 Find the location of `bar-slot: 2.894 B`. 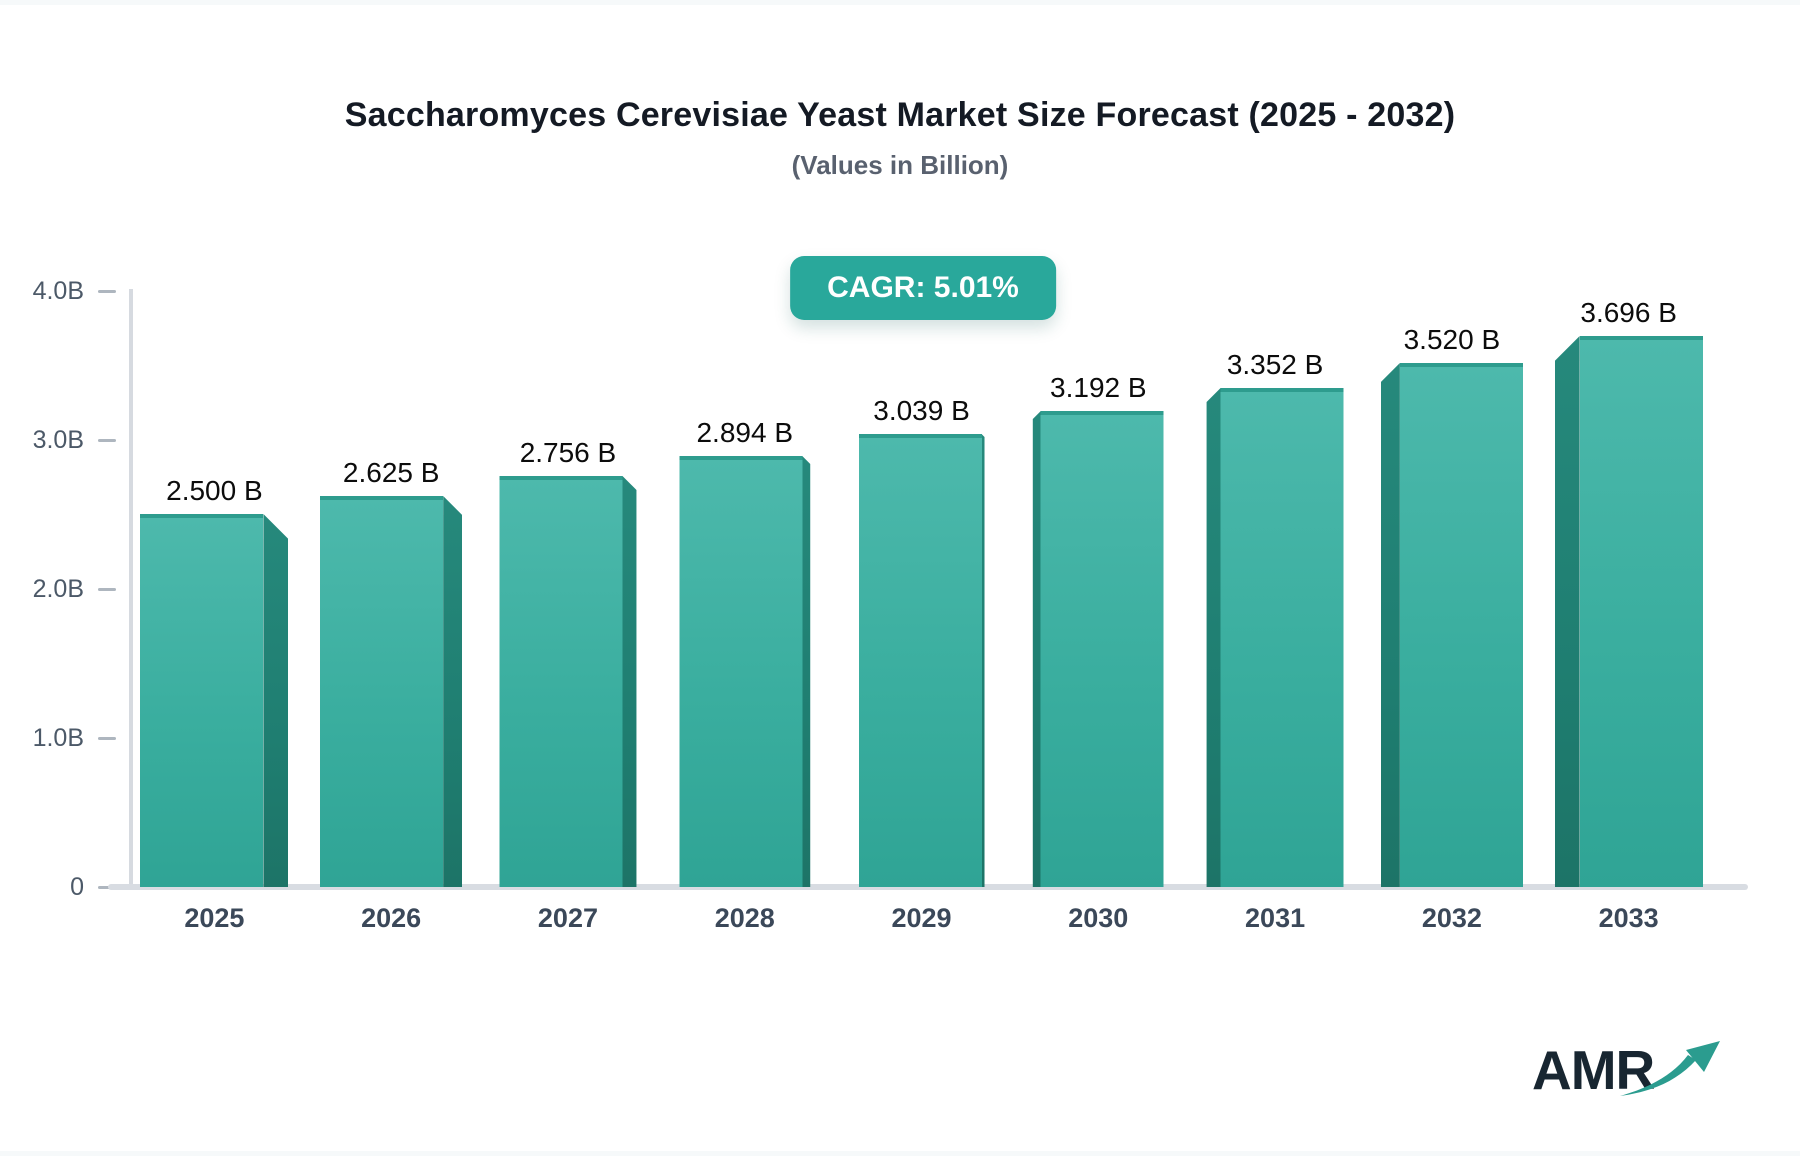

bar-slot: 2.894 B is located at coordinates (744, 589).